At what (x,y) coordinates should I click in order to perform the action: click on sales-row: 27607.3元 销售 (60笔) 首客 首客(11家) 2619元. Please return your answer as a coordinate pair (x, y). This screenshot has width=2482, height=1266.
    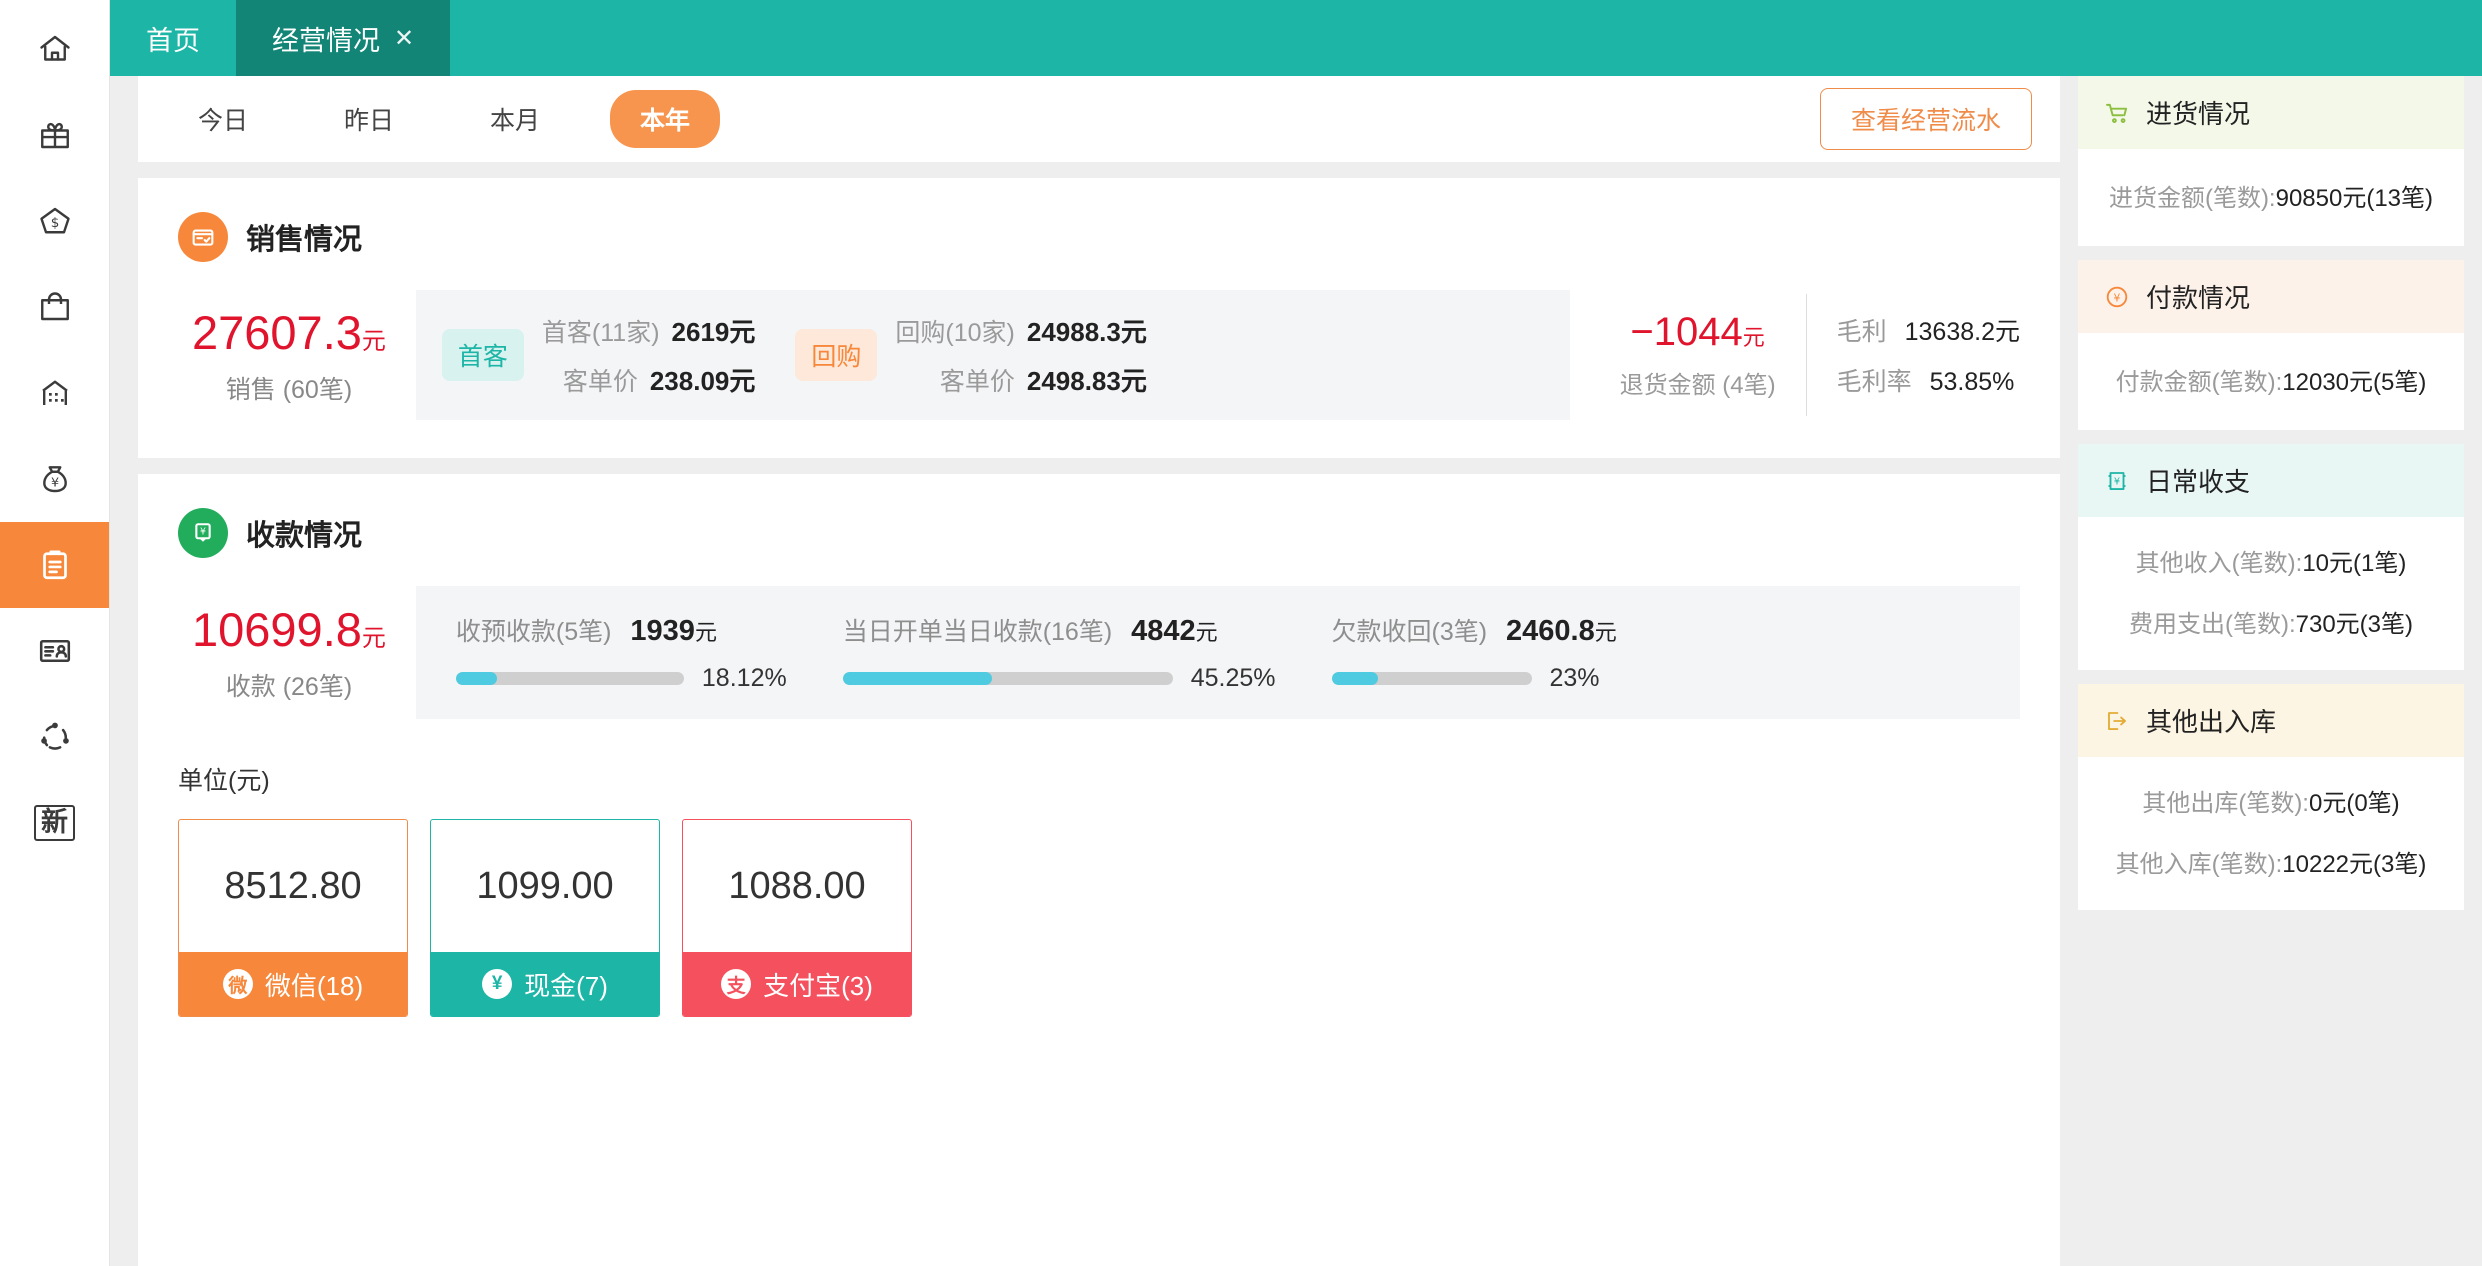
    Looking at the image, I should click on (1099, 355).